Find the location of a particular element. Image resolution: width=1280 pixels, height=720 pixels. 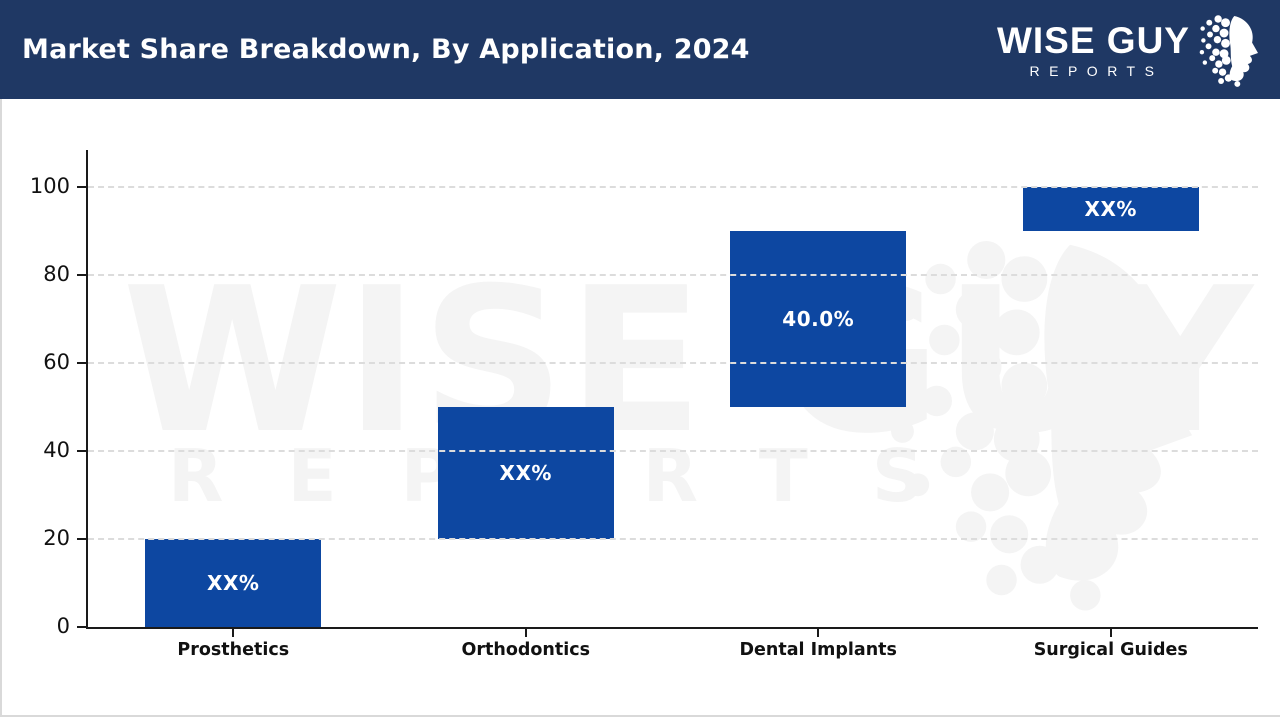

y-tick-label-100: 100 is located at coordinates (49, 186).